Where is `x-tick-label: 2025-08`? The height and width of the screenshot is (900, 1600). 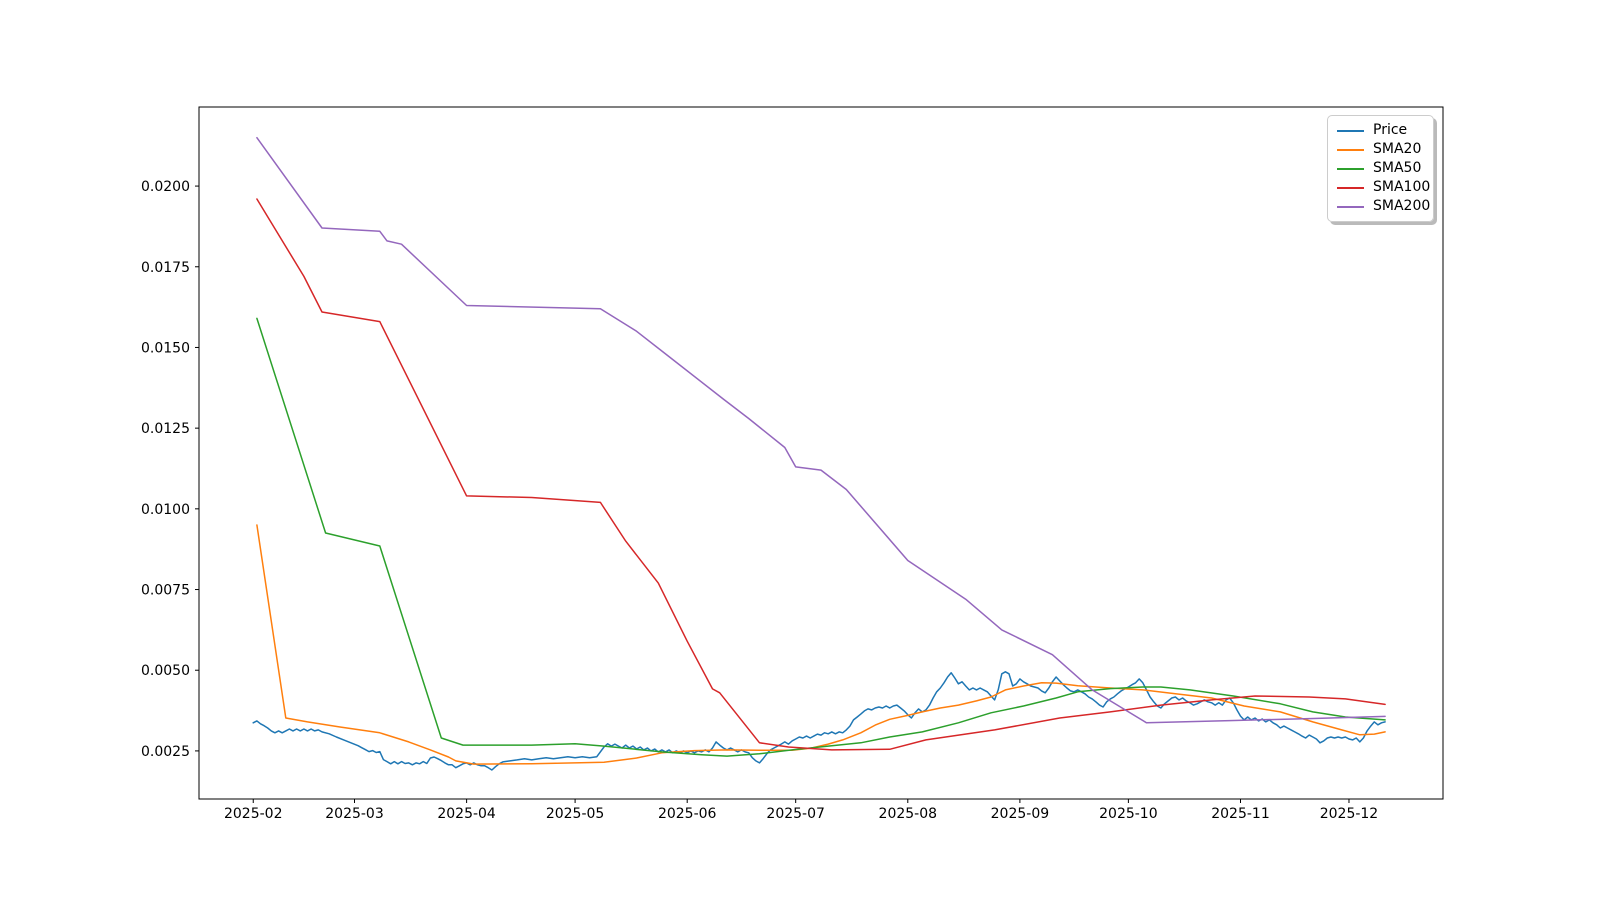 x-tick-label: 2025-08 is located at coordinates (908, 814).